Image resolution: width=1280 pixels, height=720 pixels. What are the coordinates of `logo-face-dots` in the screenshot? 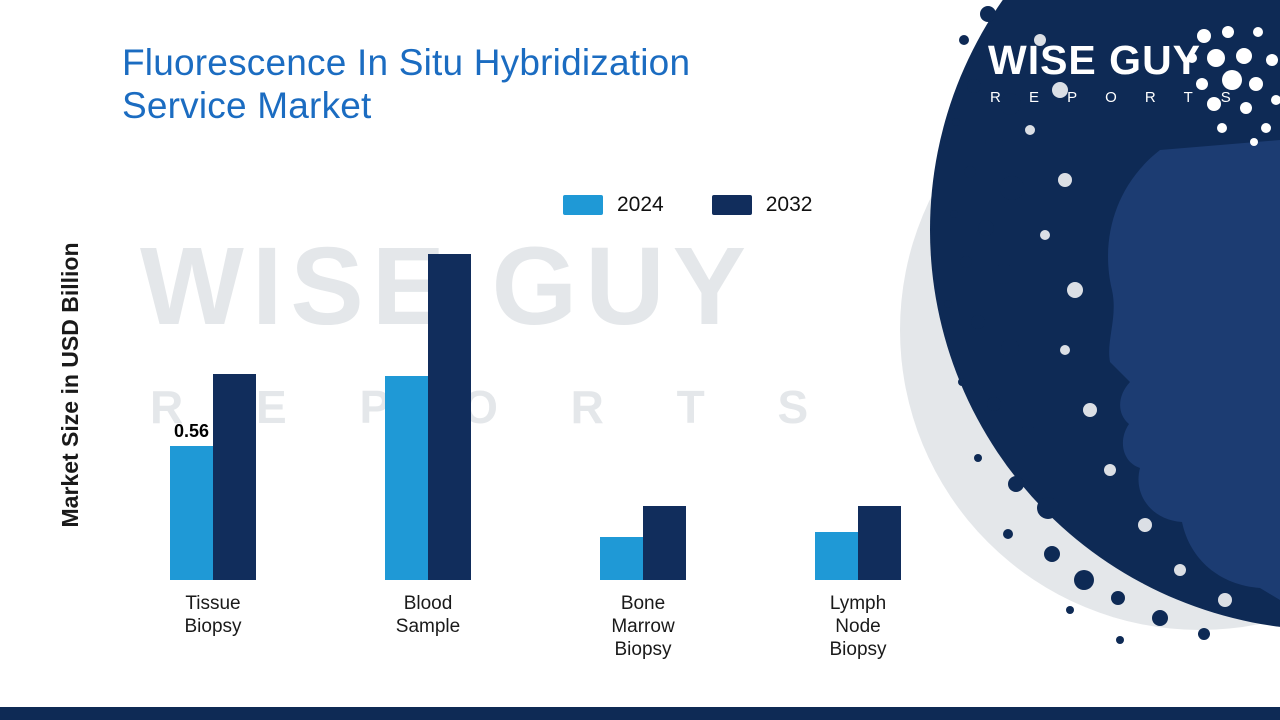 It's located at (1233, 86).